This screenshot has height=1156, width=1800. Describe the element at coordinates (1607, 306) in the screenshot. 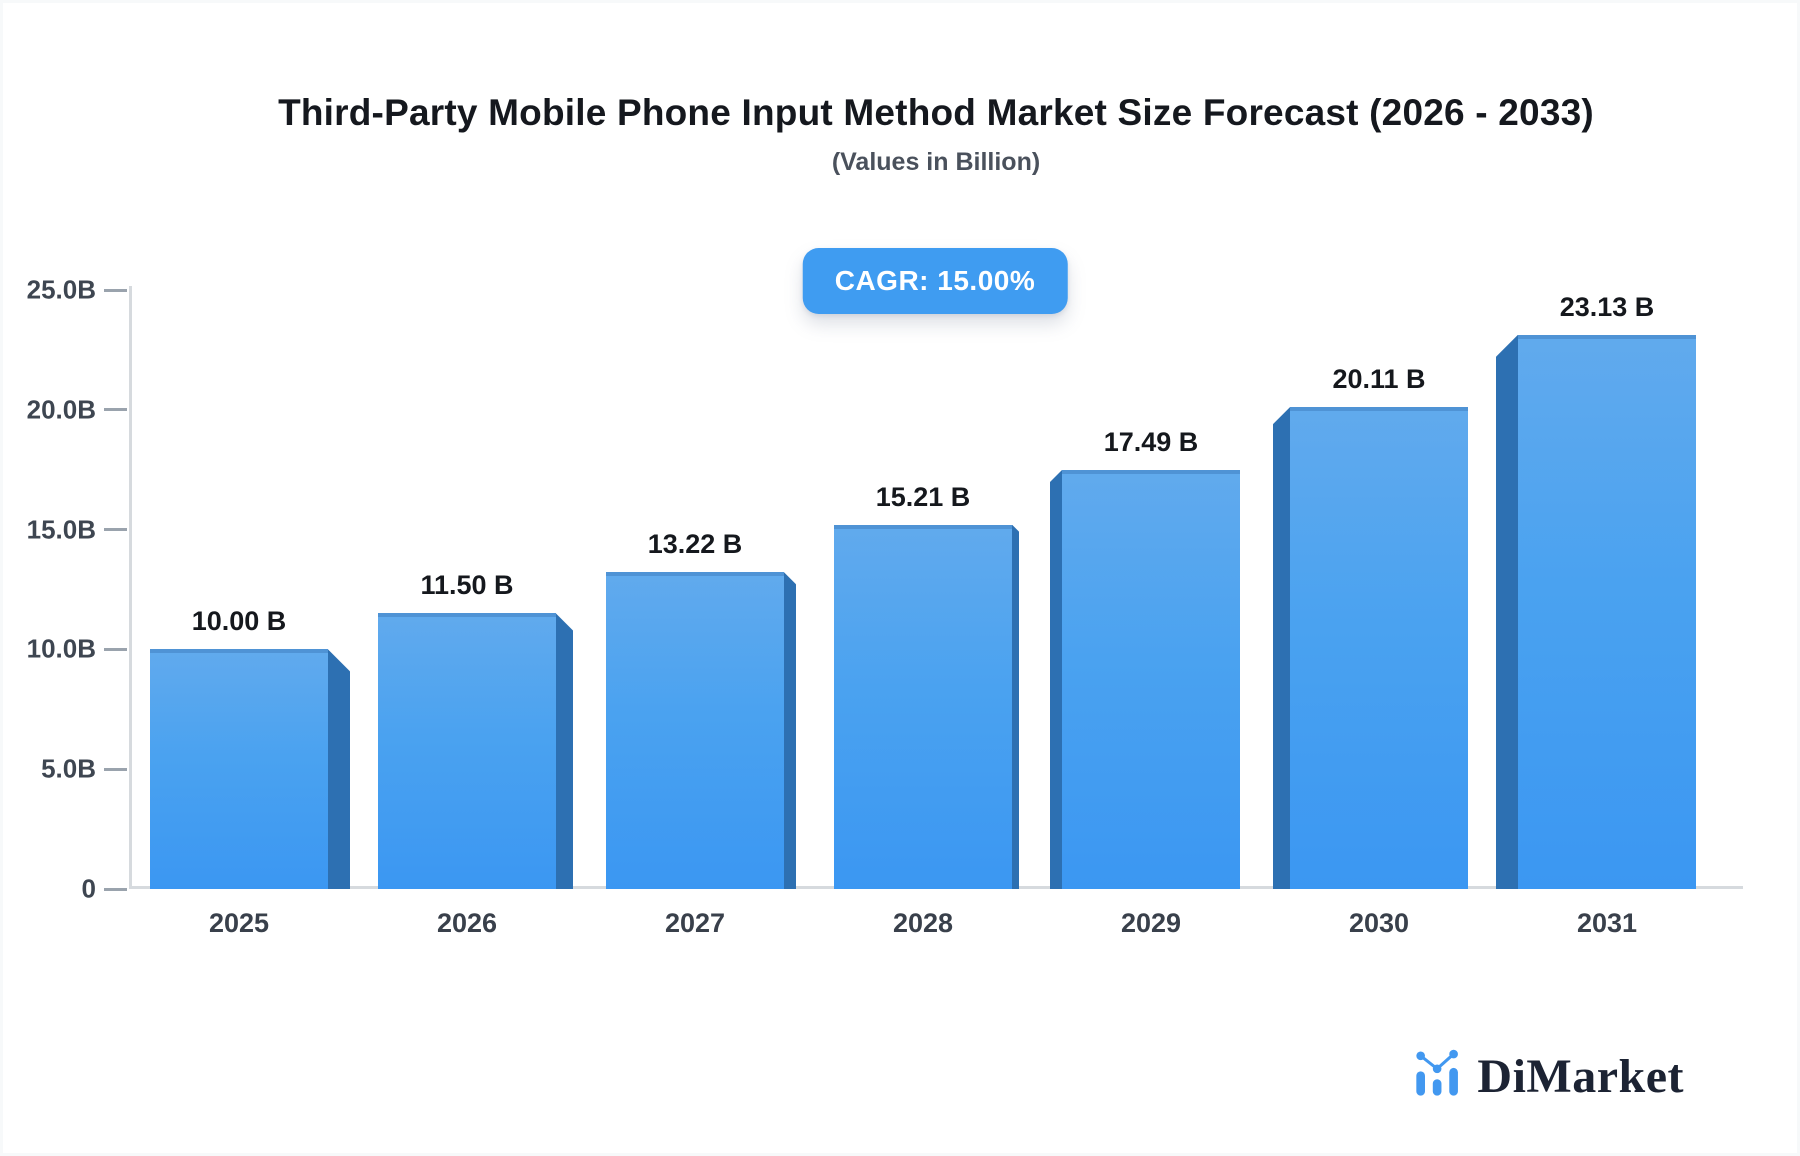

I see `bar-value-label: 23.13 B` at that location.